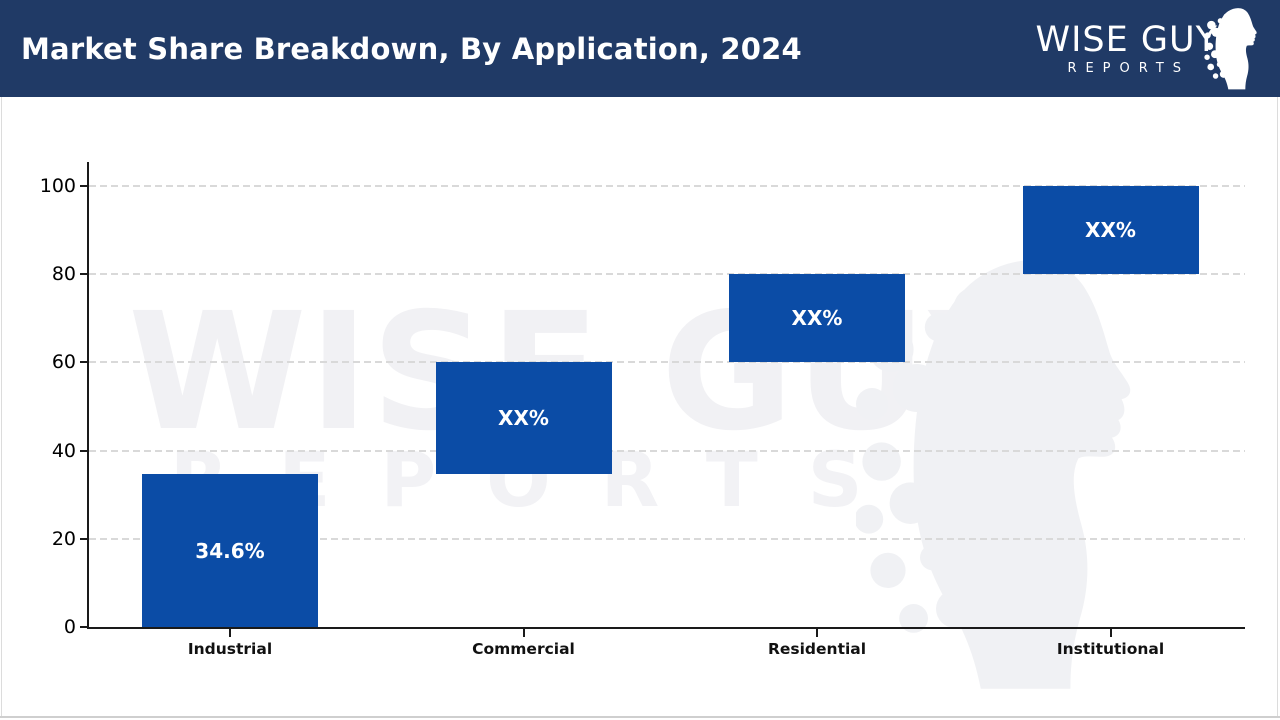 This screenshot has height=720, width=1280. I want to click on logo-wiseguy-label: WISE GUY, so click(1126, 39).